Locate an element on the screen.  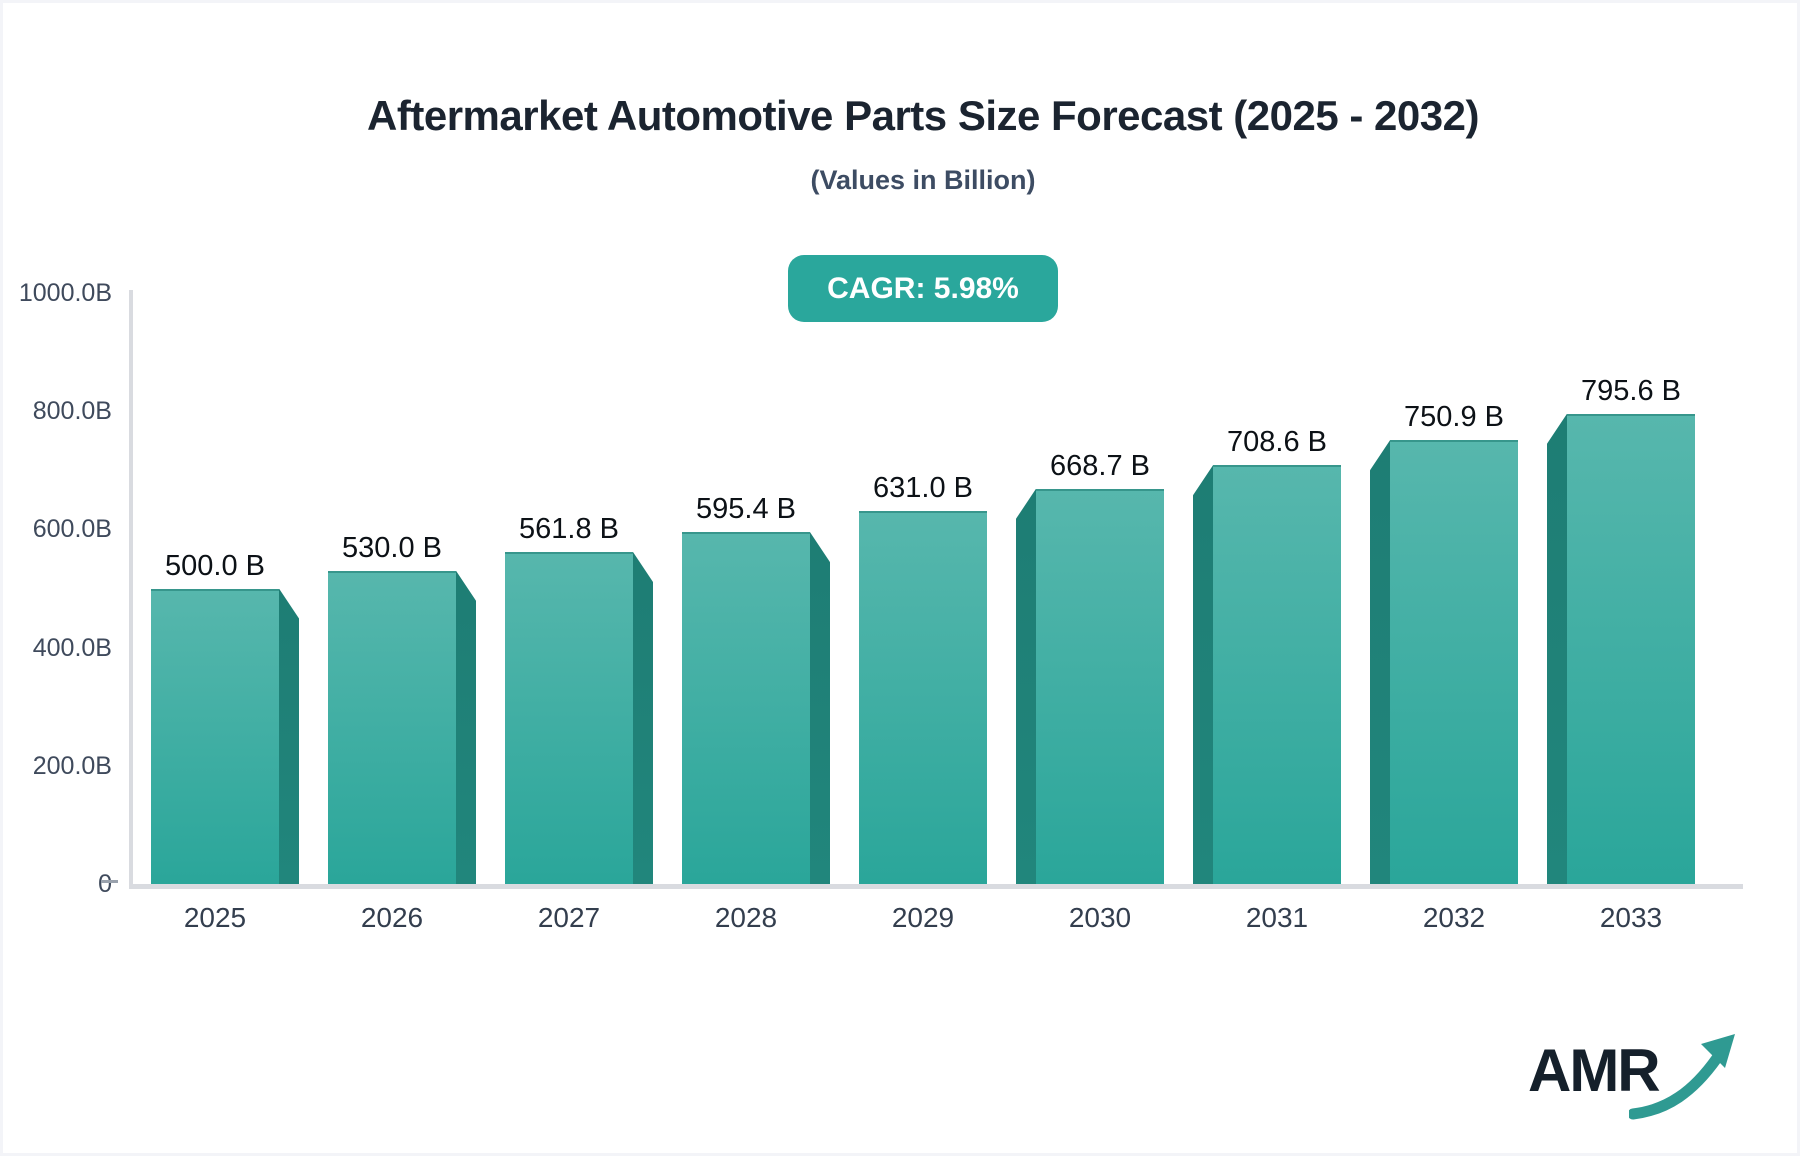
cagr-badge: CAGR: 5.98% is located at coordinates (923, 288).